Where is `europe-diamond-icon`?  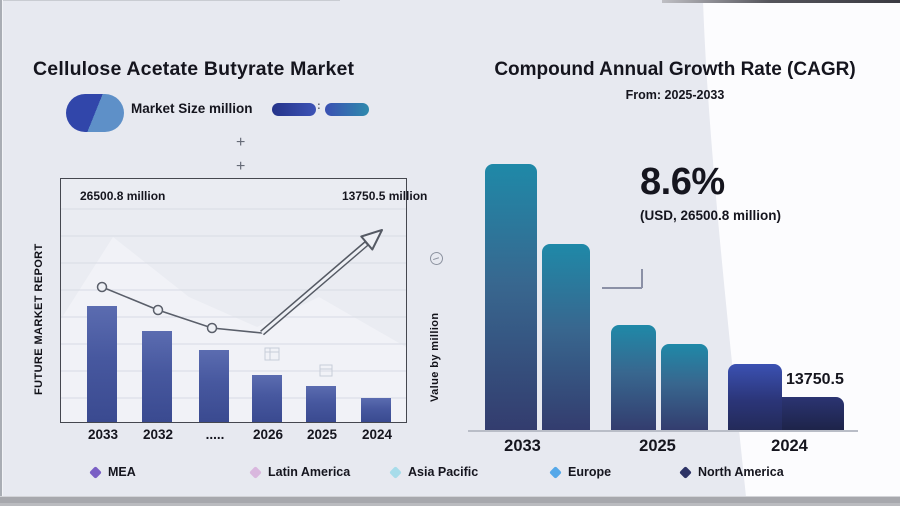
europe-diamond-icon is located at coordinates (555, 472).